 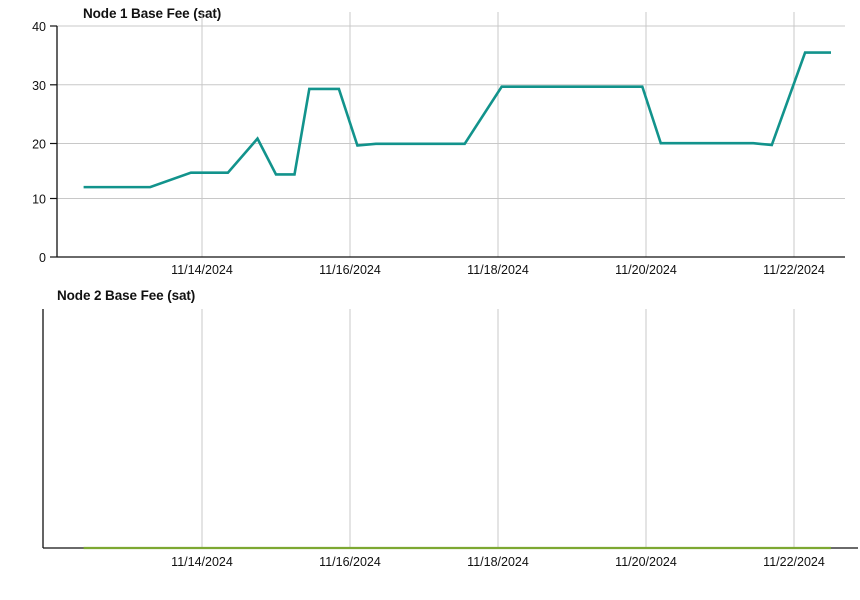 What do you see at coordinates (152, 13) in the screenshot?
I see `chart-title-node-1: Node 1 Base Fee (sat)` at bounding box center [152, 13].